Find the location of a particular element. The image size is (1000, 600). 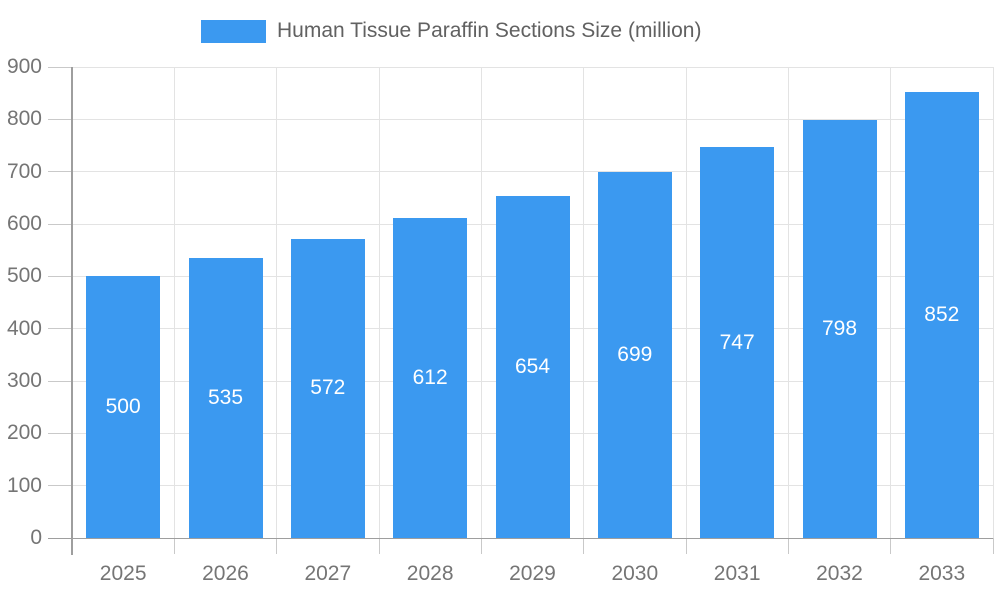

x-axis-tick-label: 2033 is located at coordinates (942, 573).